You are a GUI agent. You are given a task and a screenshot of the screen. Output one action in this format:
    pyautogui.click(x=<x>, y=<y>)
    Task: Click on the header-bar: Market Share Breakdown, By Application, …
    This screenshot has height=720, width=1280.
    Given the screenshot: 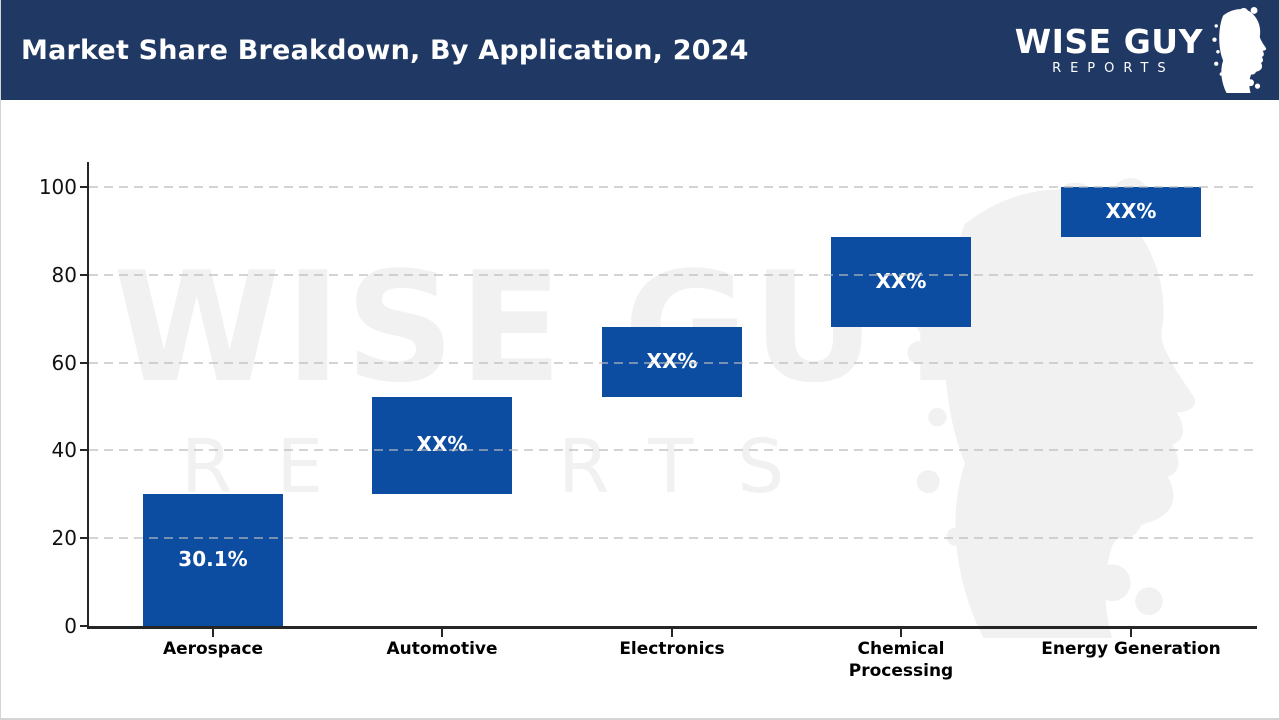 What is the action you would take?
    pyautogui.click(x=640, y=50)
    